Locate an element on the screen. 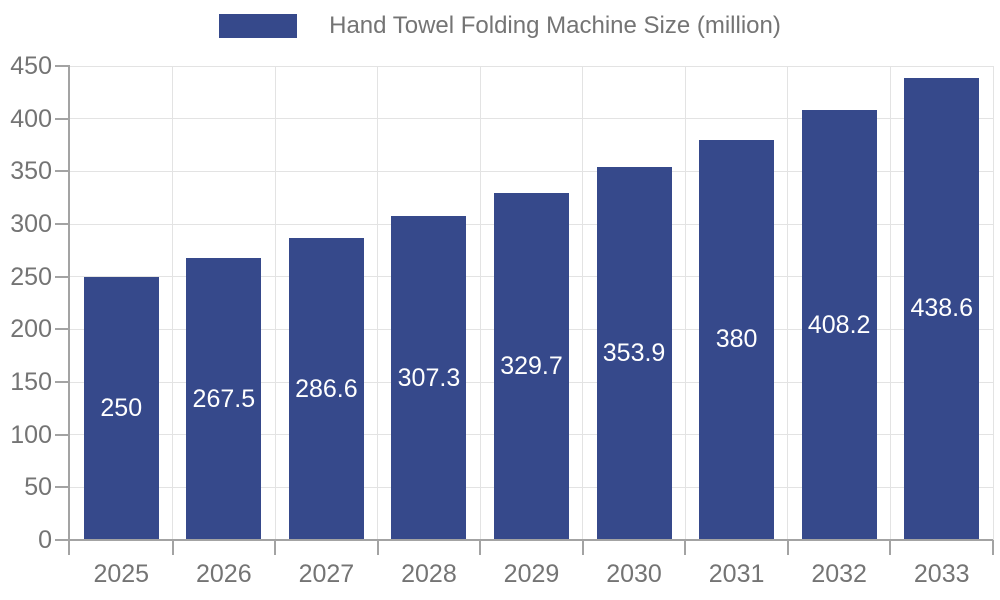 This screenshot has height=600, width=1000. bar-value-label: 408.2 is located at coordinates (839, 324).